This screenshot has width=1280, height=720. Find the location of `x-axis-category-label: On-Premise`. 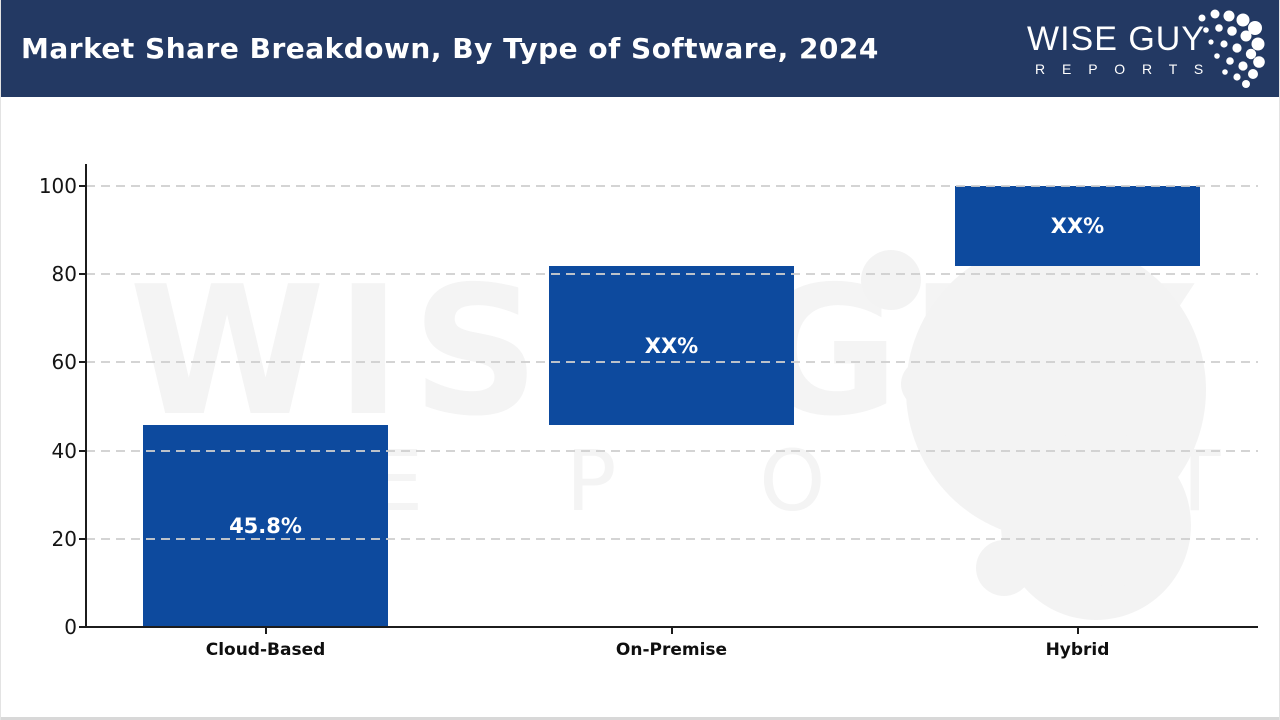

x-axis-category-label: On-Premise is located at coordinates (671, 650).